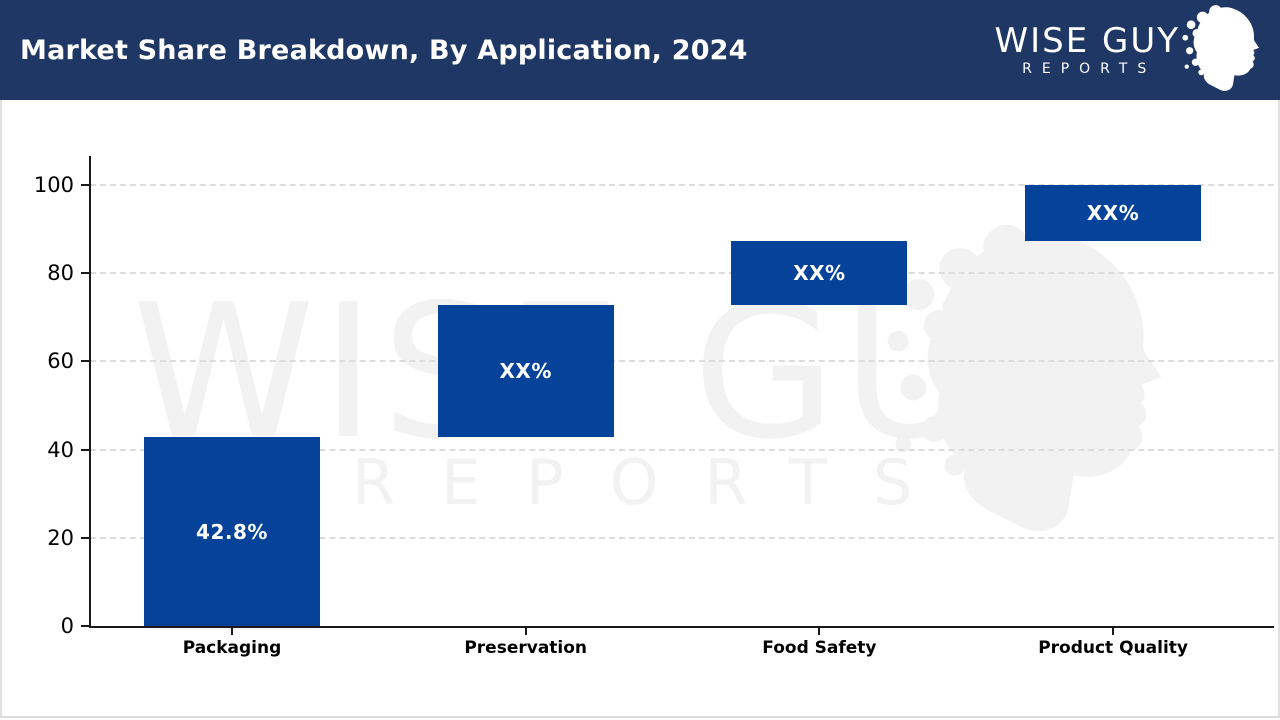 The image size is (1280, 720). Describe the element at coordinates (60, 449) in the screenshot. I see `y-tick-label: 40` at that location.